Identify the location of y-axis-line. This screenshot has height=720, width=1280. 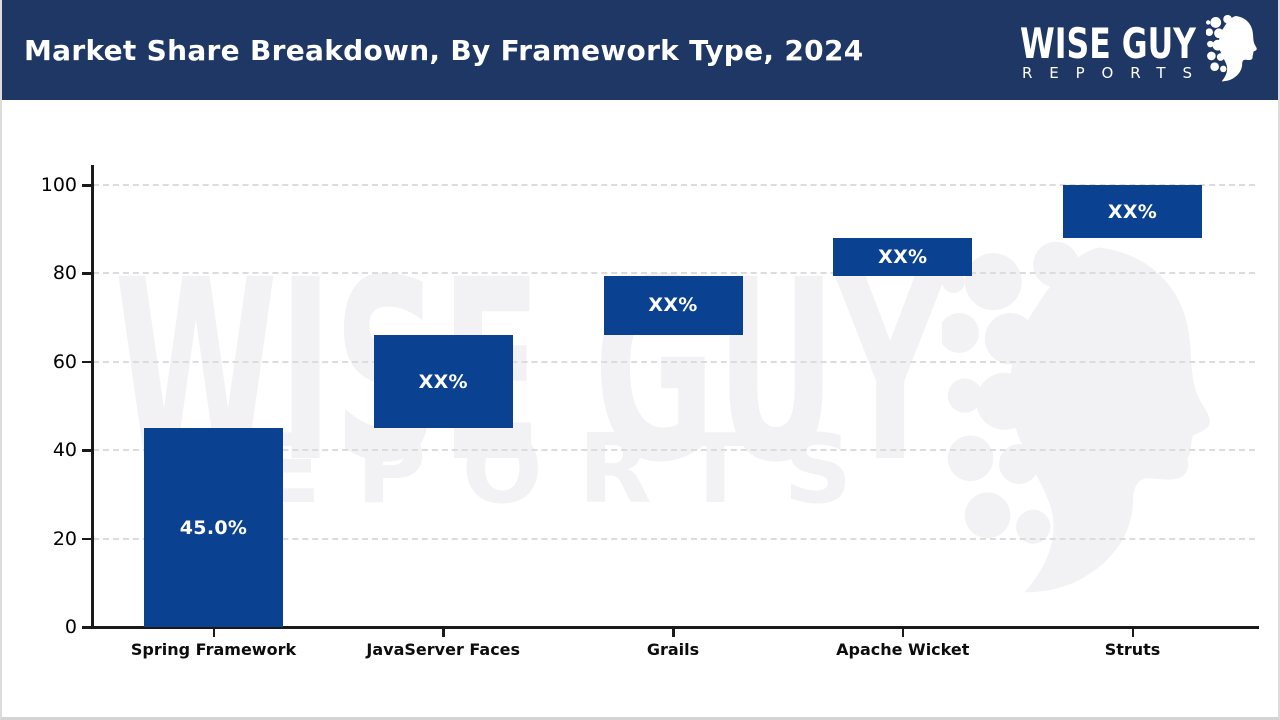
(92, 397).